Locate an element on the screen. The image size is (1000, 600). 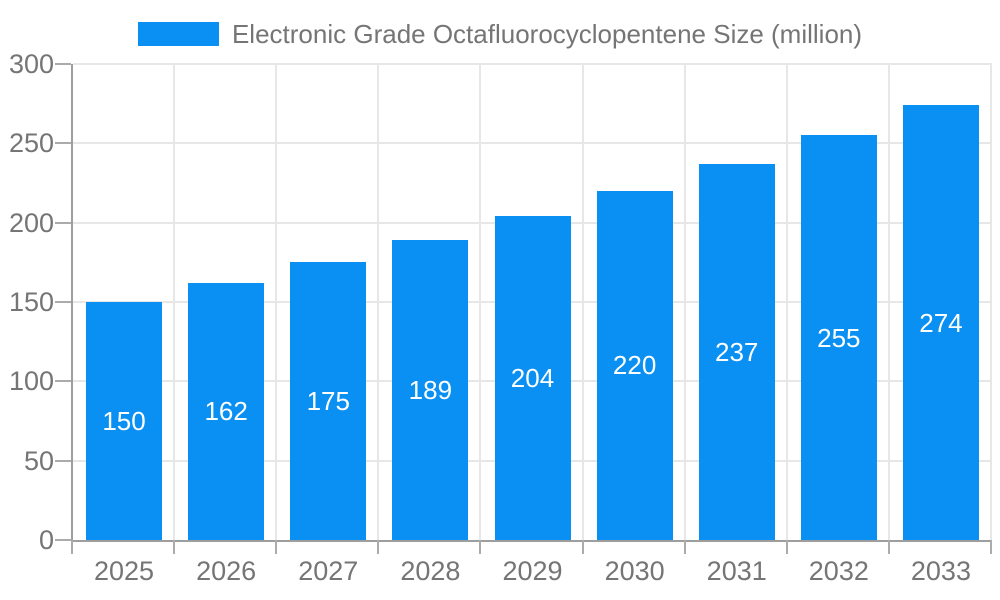
bar-value-label-2030: 220 is located at coordinates (634, 365).